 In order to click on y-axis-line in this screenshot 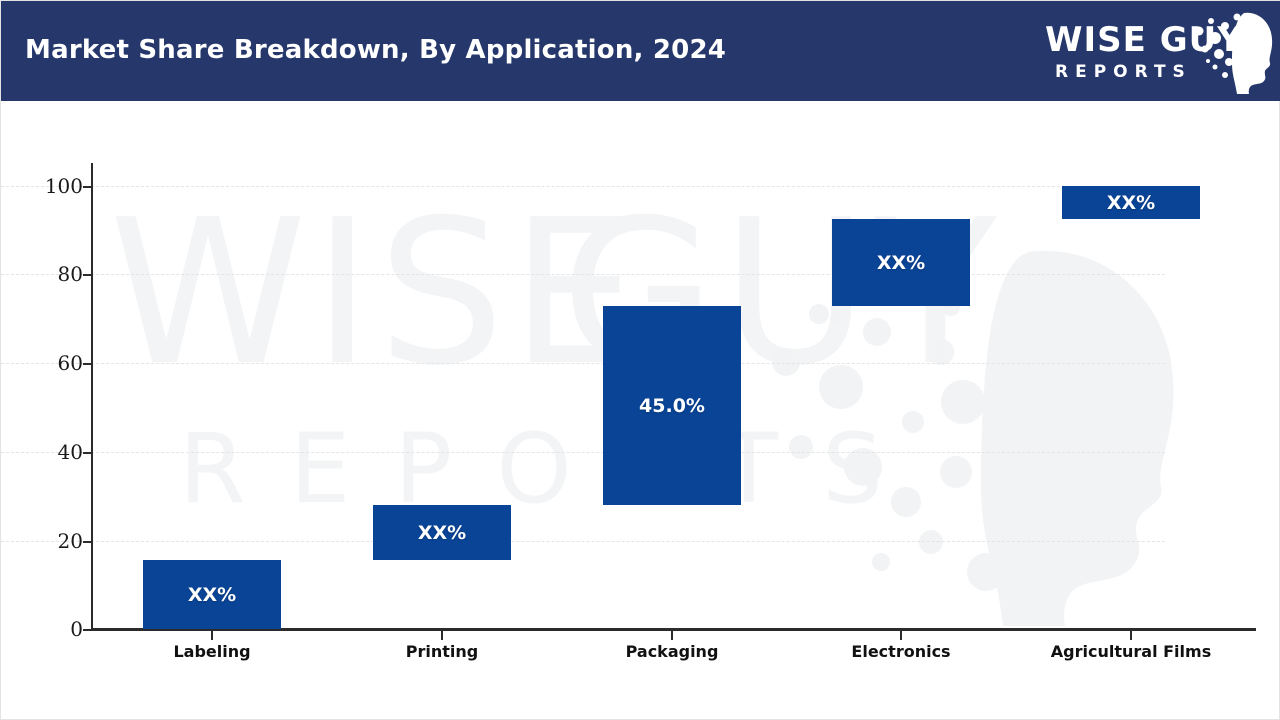, I will do `click(92, 397)`.